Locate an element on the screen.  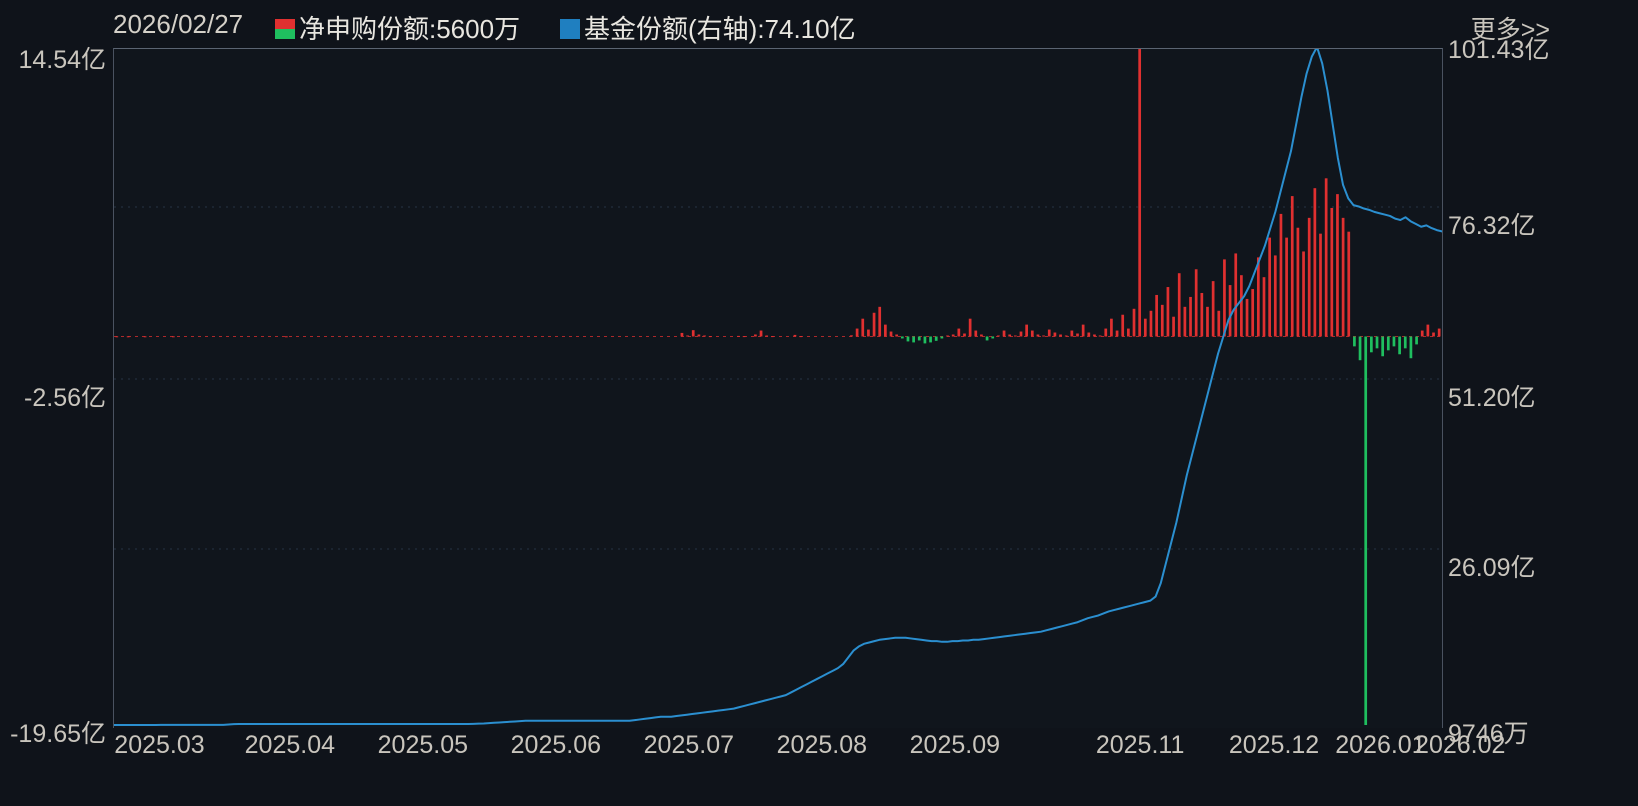
left-axis-tick-1: -2.56亿 is located at coordinates (65, 398).